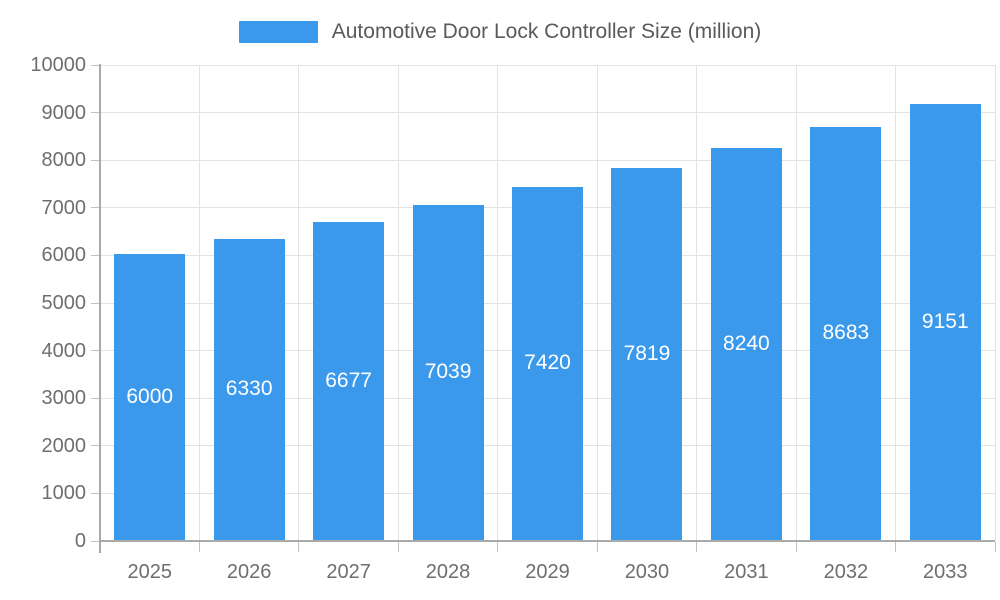 This screenshot has width=1000, height=600. I want to click on y-axis-line, so click(100, 308).